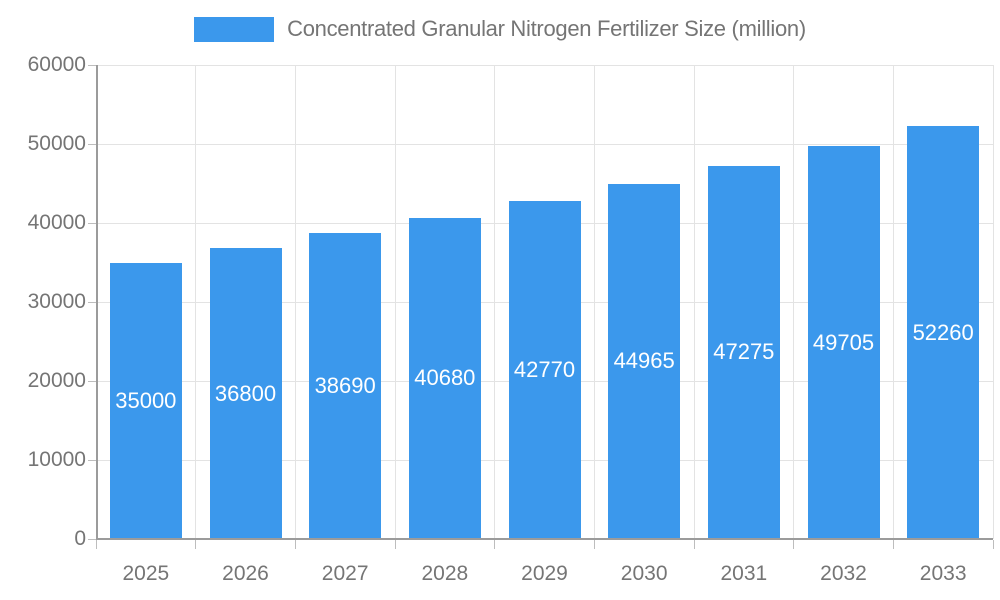 The height and width of the screenshot is (600, 1000). I want to click on bar-2027: 38690, so click(345, 386).